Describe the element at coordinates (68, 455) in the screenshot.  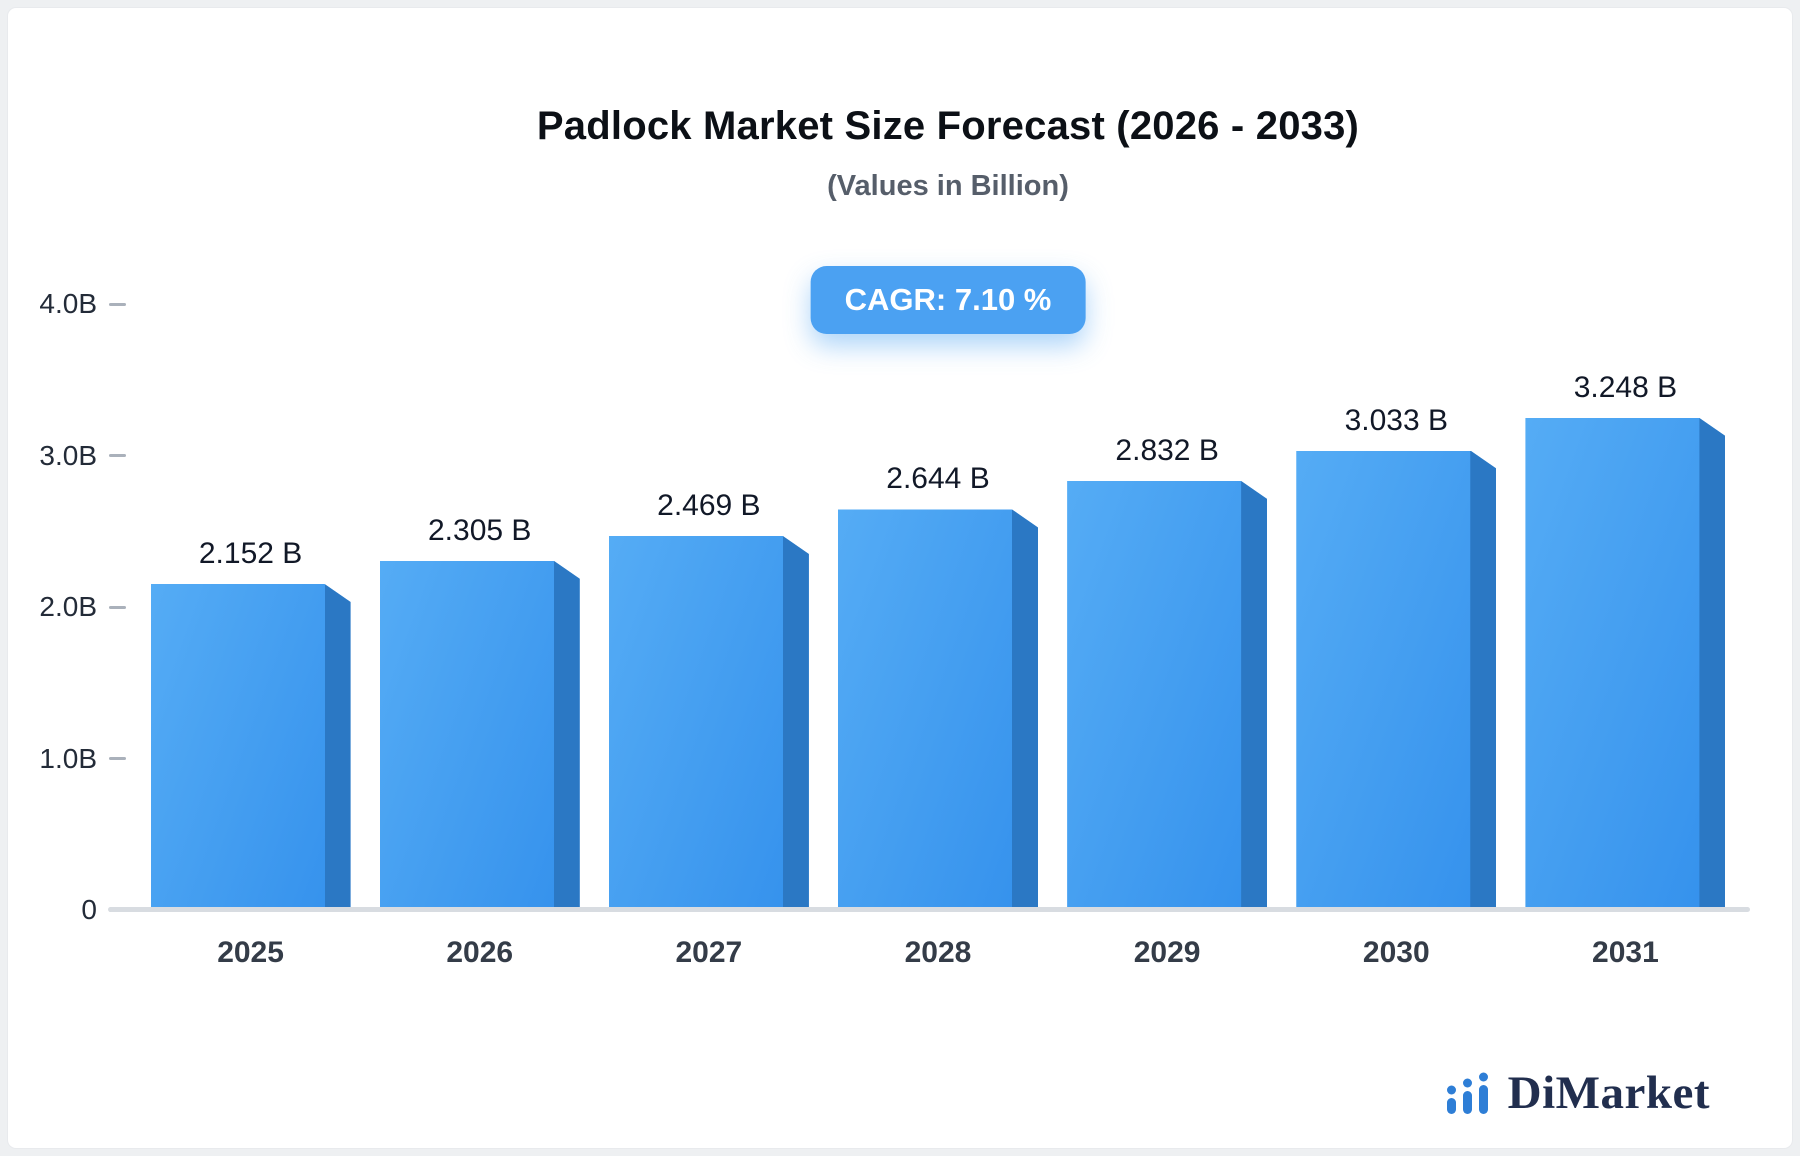
I see `y-tick-label: 3.0B` at that location.